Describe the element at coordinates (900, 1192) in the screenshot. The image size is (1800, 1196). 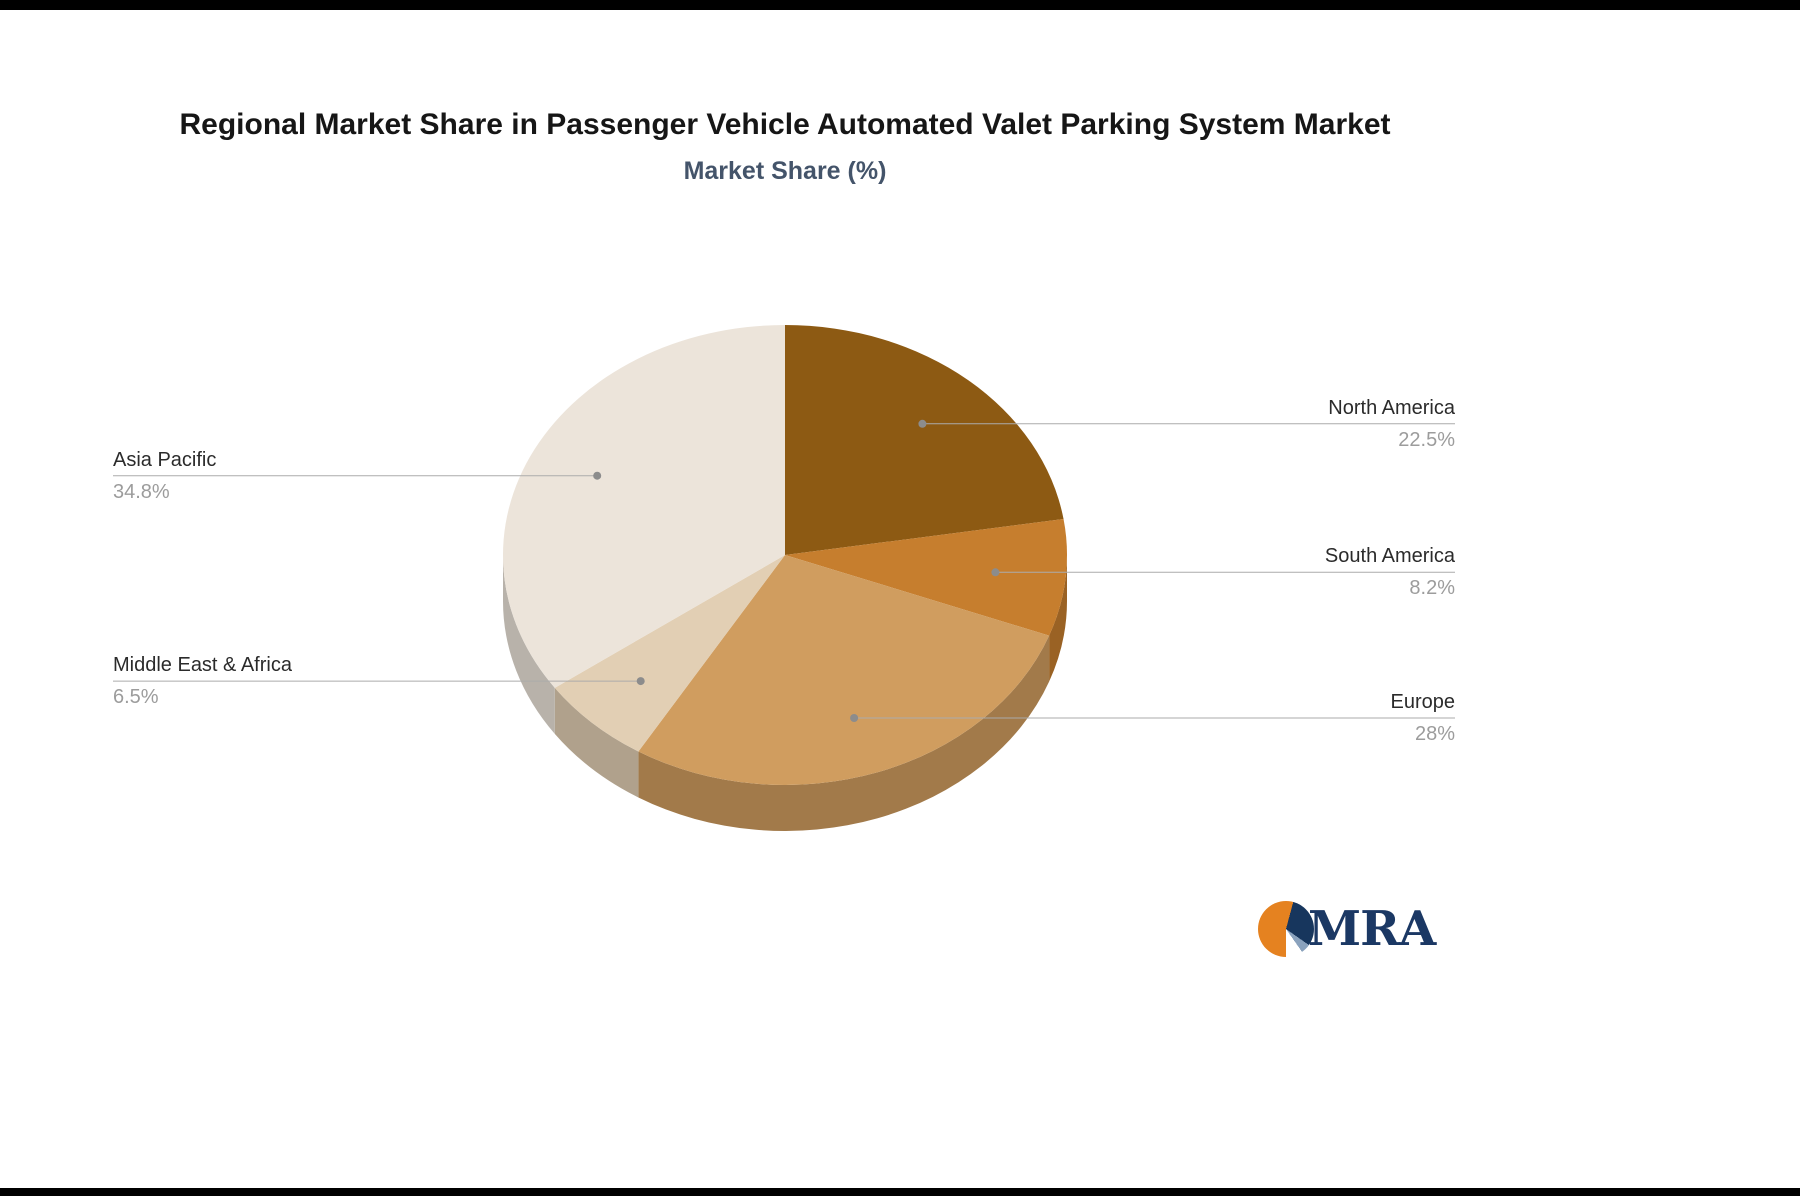
I see `bottom-border` at that location.